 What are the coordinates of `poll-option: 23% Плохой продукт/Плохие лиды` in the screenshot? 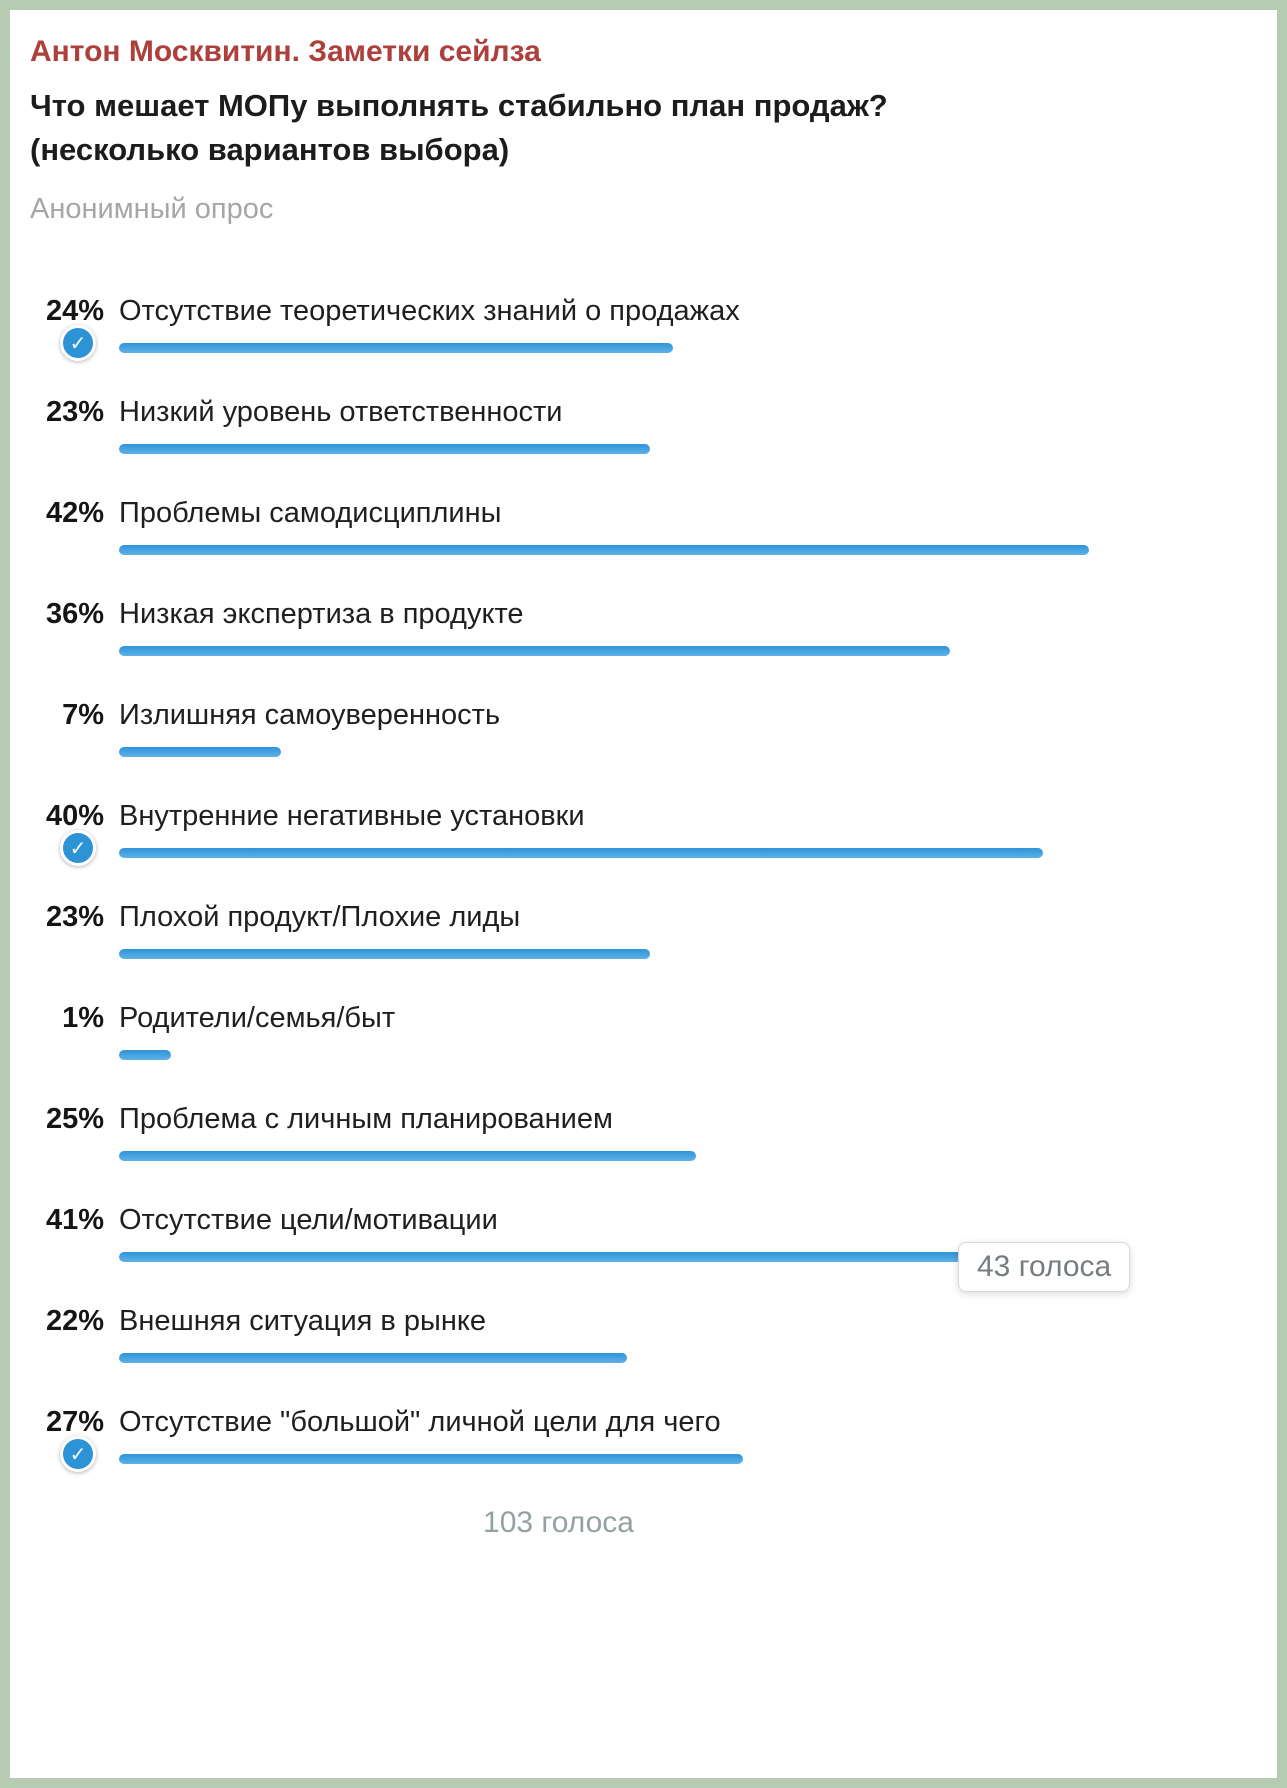 It's located at (643, 928).